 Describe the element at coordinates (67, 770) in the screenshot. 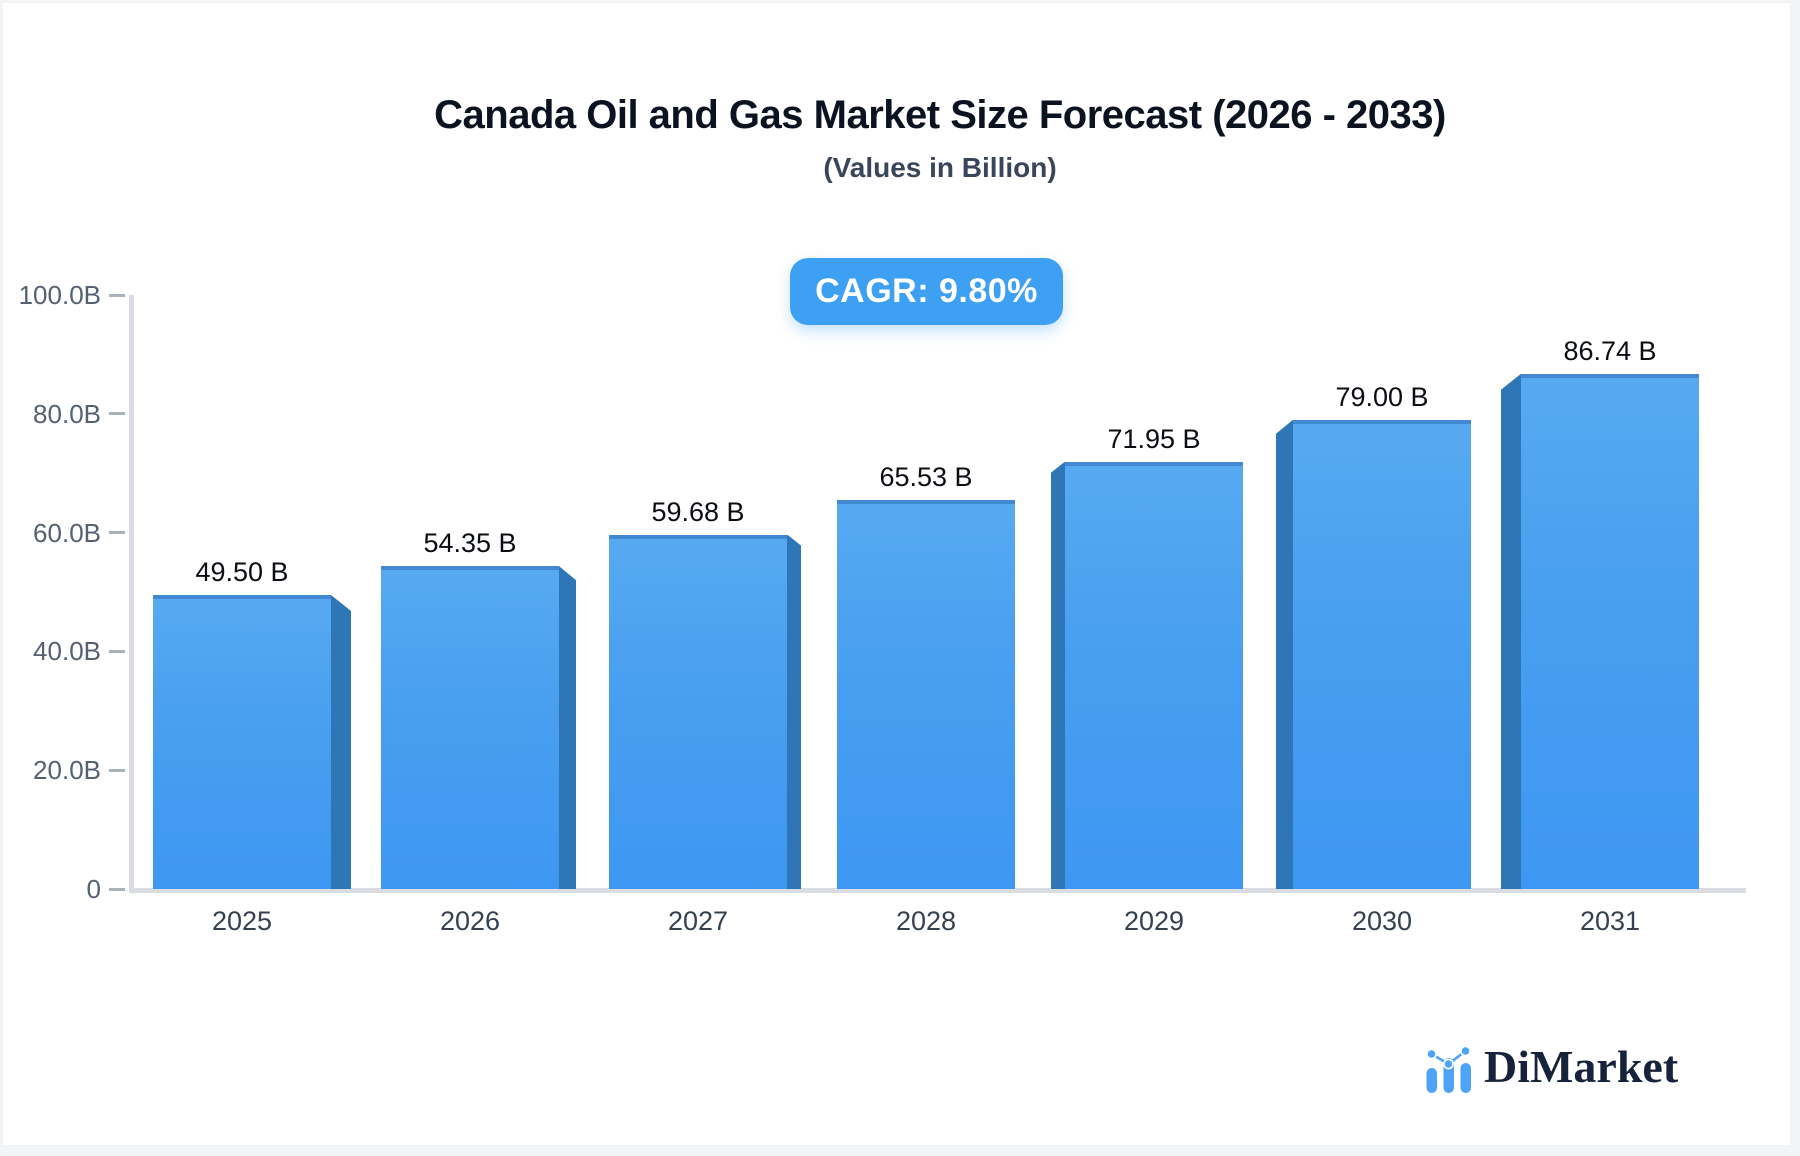

I see `y-axis-label: 20.0B` at that location.